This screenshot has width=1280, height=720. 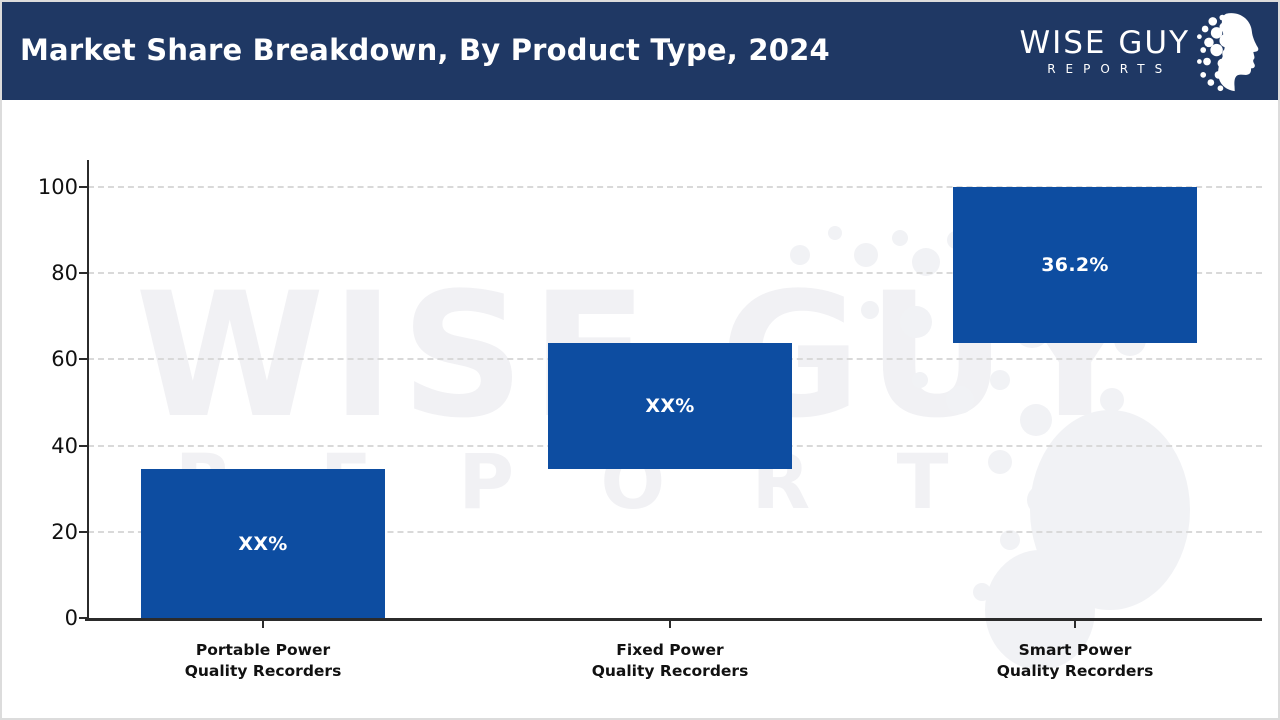 What do you see at coordinates (64, 531) in the screenshot?
I see `y-axis-tick-label: 20` at bounding box center [64, 531].